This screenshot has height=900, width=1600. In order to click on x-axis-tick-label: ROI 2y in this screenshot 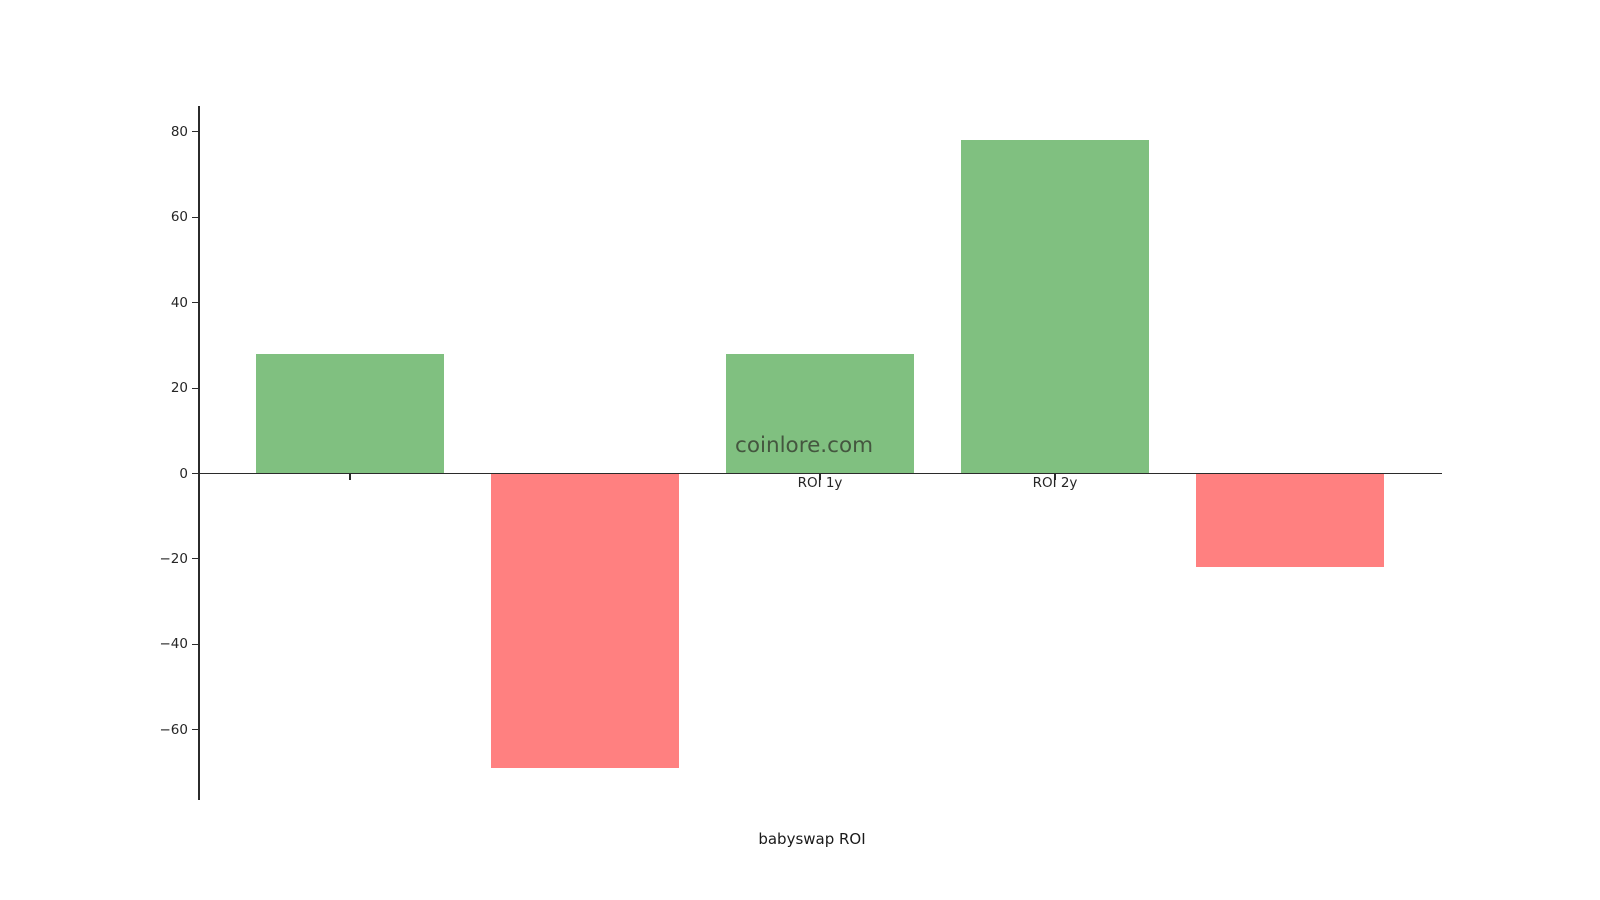, I will do `click(1055, 483)`.